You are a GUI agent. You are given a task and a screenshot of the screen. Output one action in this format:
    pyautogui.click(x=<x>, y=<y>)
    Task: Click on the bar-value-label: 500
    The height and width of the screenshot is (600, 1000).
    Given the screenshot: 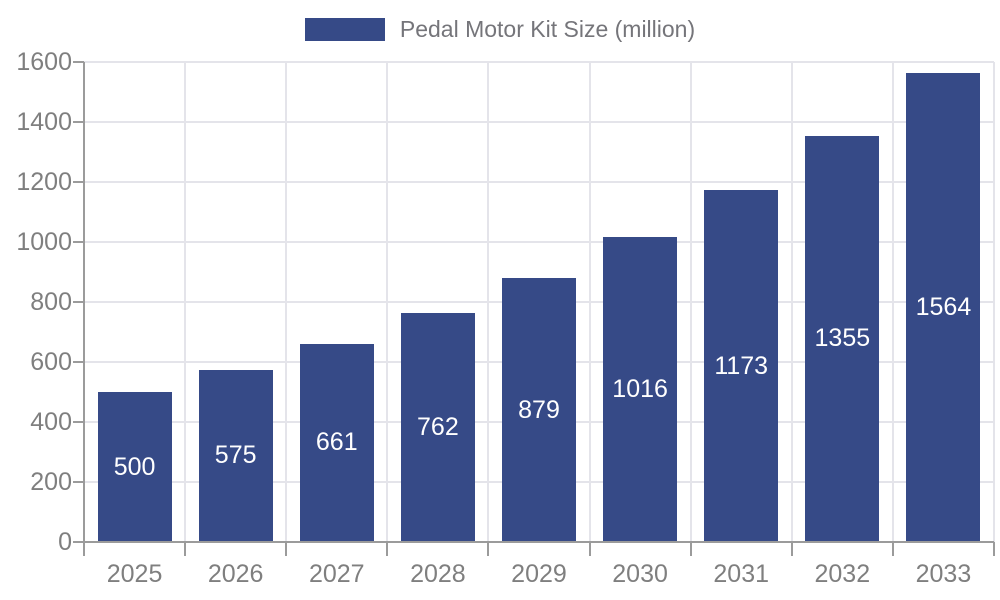 What is the action you would take?
    pyautogui.click(x=134, y=466)
    